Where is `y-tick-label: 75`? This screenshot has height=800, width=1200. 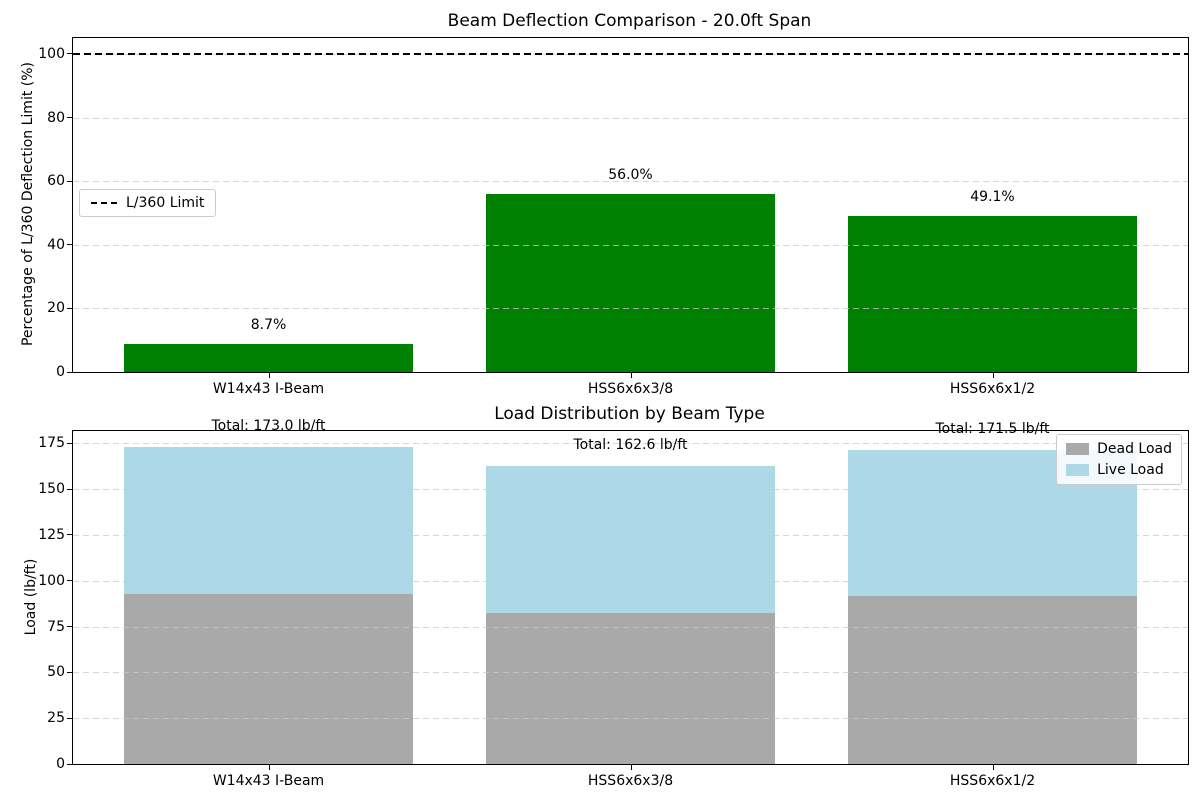 y-tick-label: 75 is located at coordinates (56, 626).